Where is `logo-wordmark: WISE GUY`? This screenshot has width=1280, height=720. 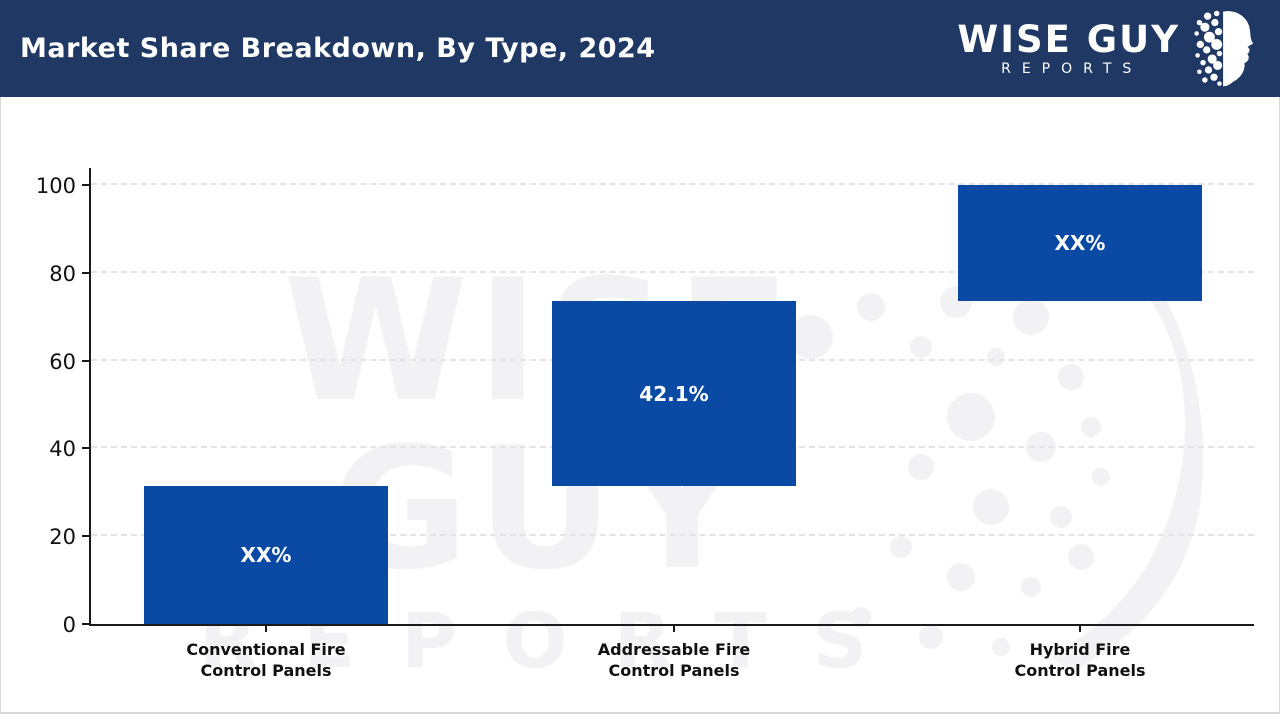 logo-wordmark: WISE GUY is located at coordinates (1068, 39).